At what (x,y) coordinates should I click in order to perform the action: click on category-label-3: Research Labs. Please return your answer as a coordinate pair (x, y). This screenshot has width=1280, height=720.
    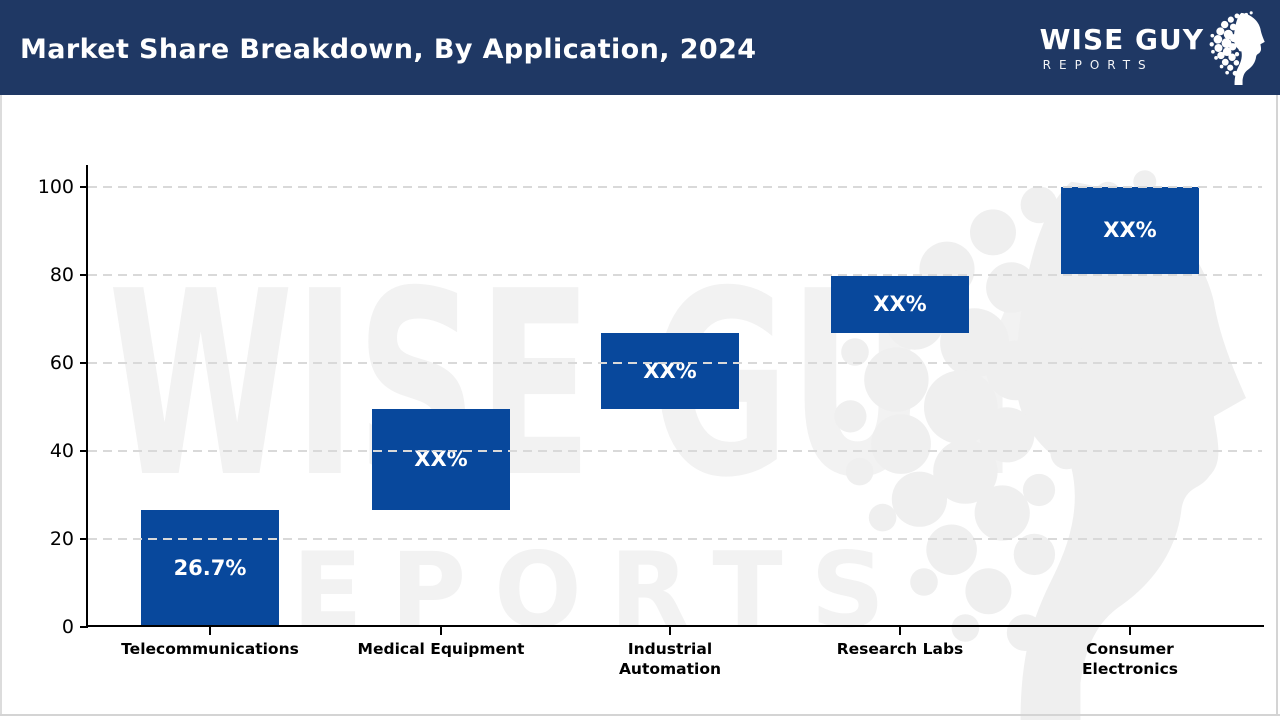
    Looking at the image, I should click on (900, 649).